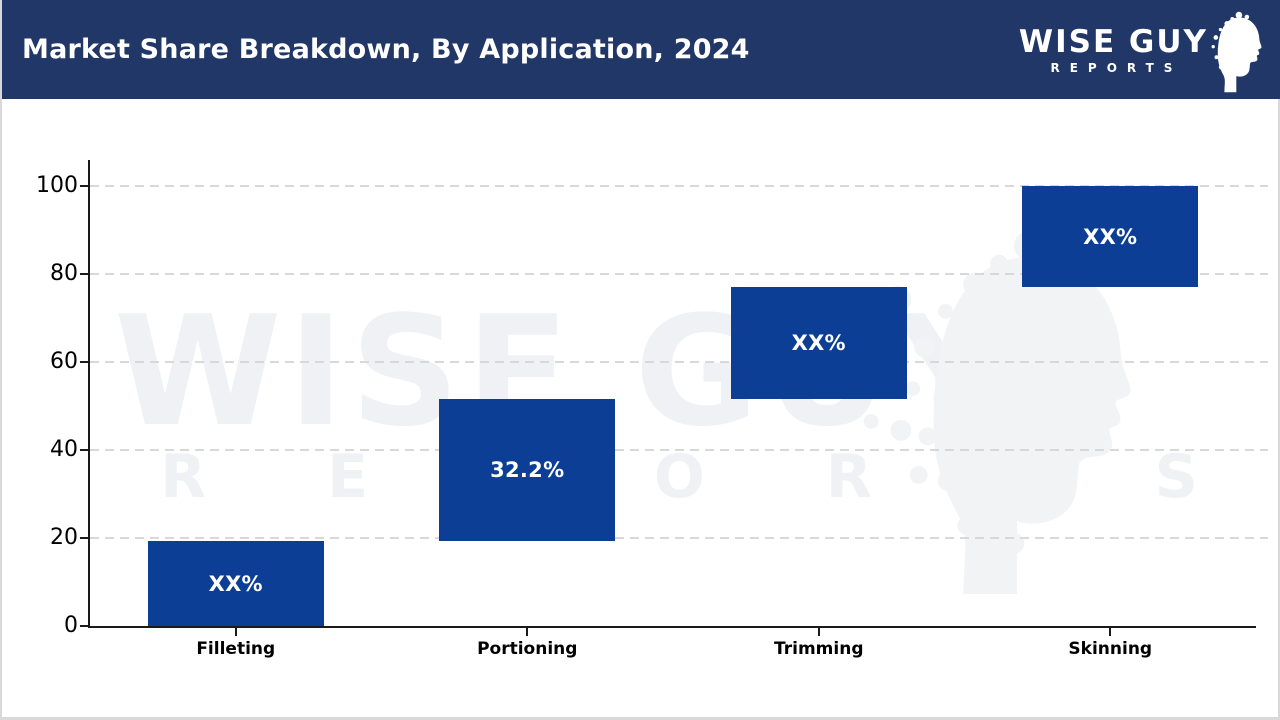  I want to click on dotted-head-icon, so click(1236, 51).